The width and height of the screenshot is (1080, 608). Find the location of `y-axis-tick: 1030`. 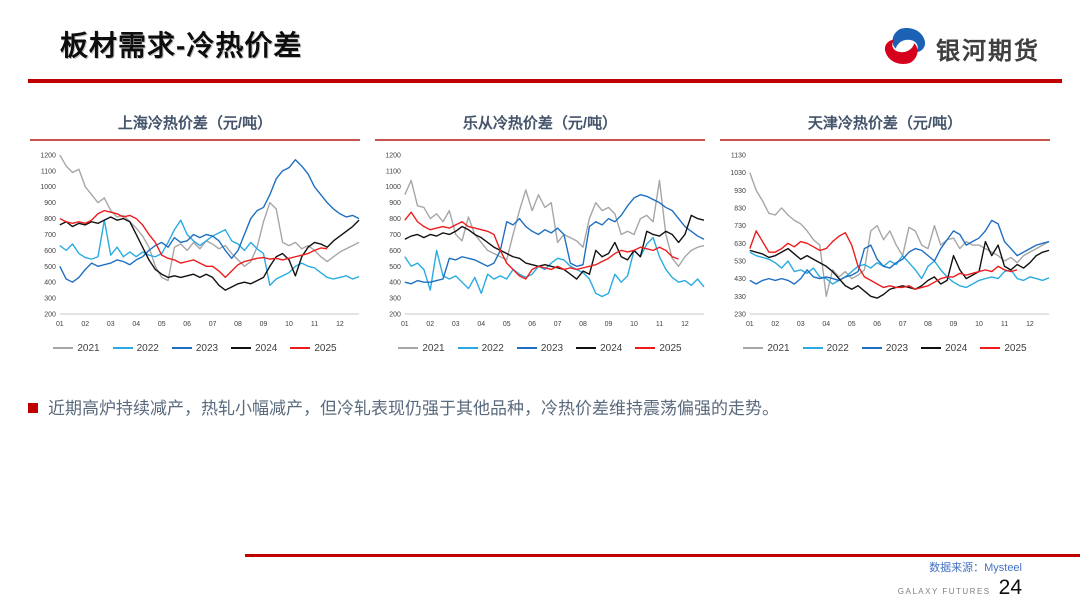

y-axis-tick: 1030 is located at coordinates (738, 173).